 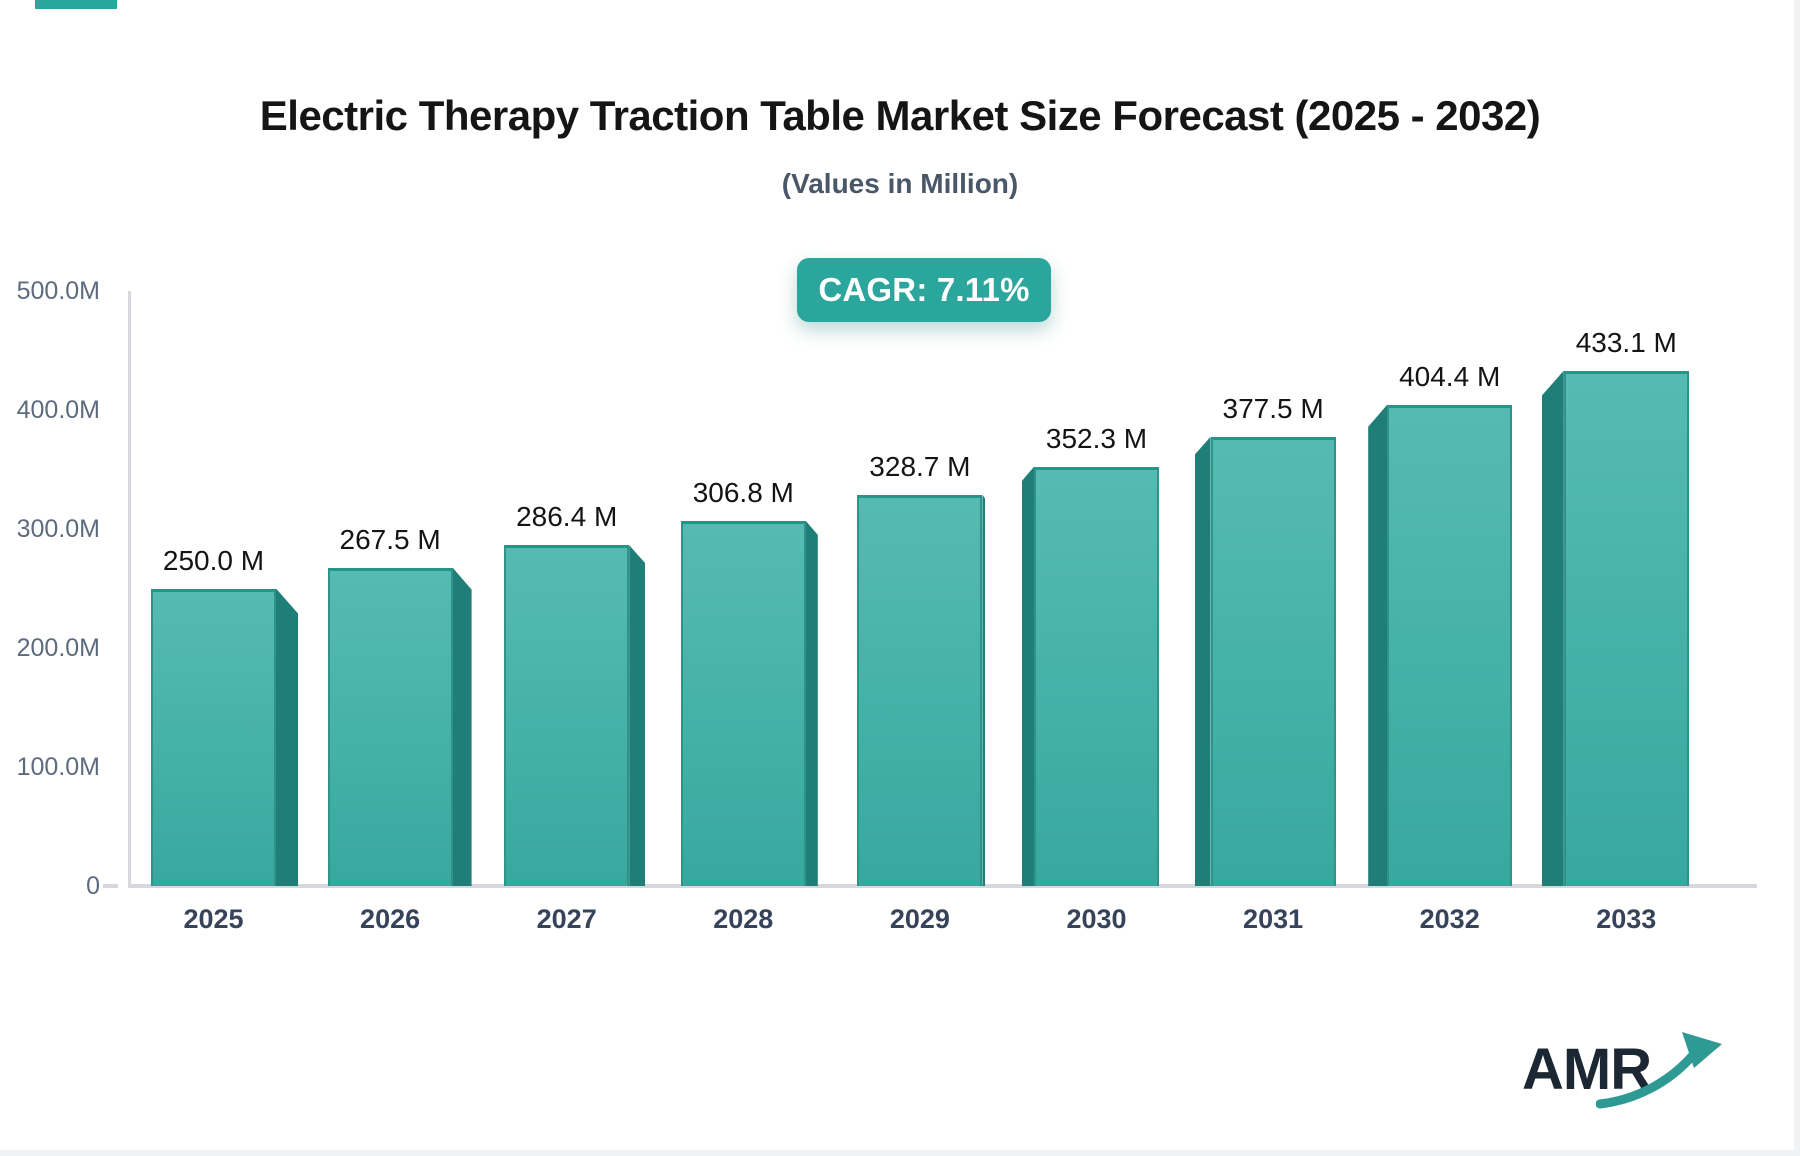 I want to click on bar-face-2025, so click(x=213, y=737).